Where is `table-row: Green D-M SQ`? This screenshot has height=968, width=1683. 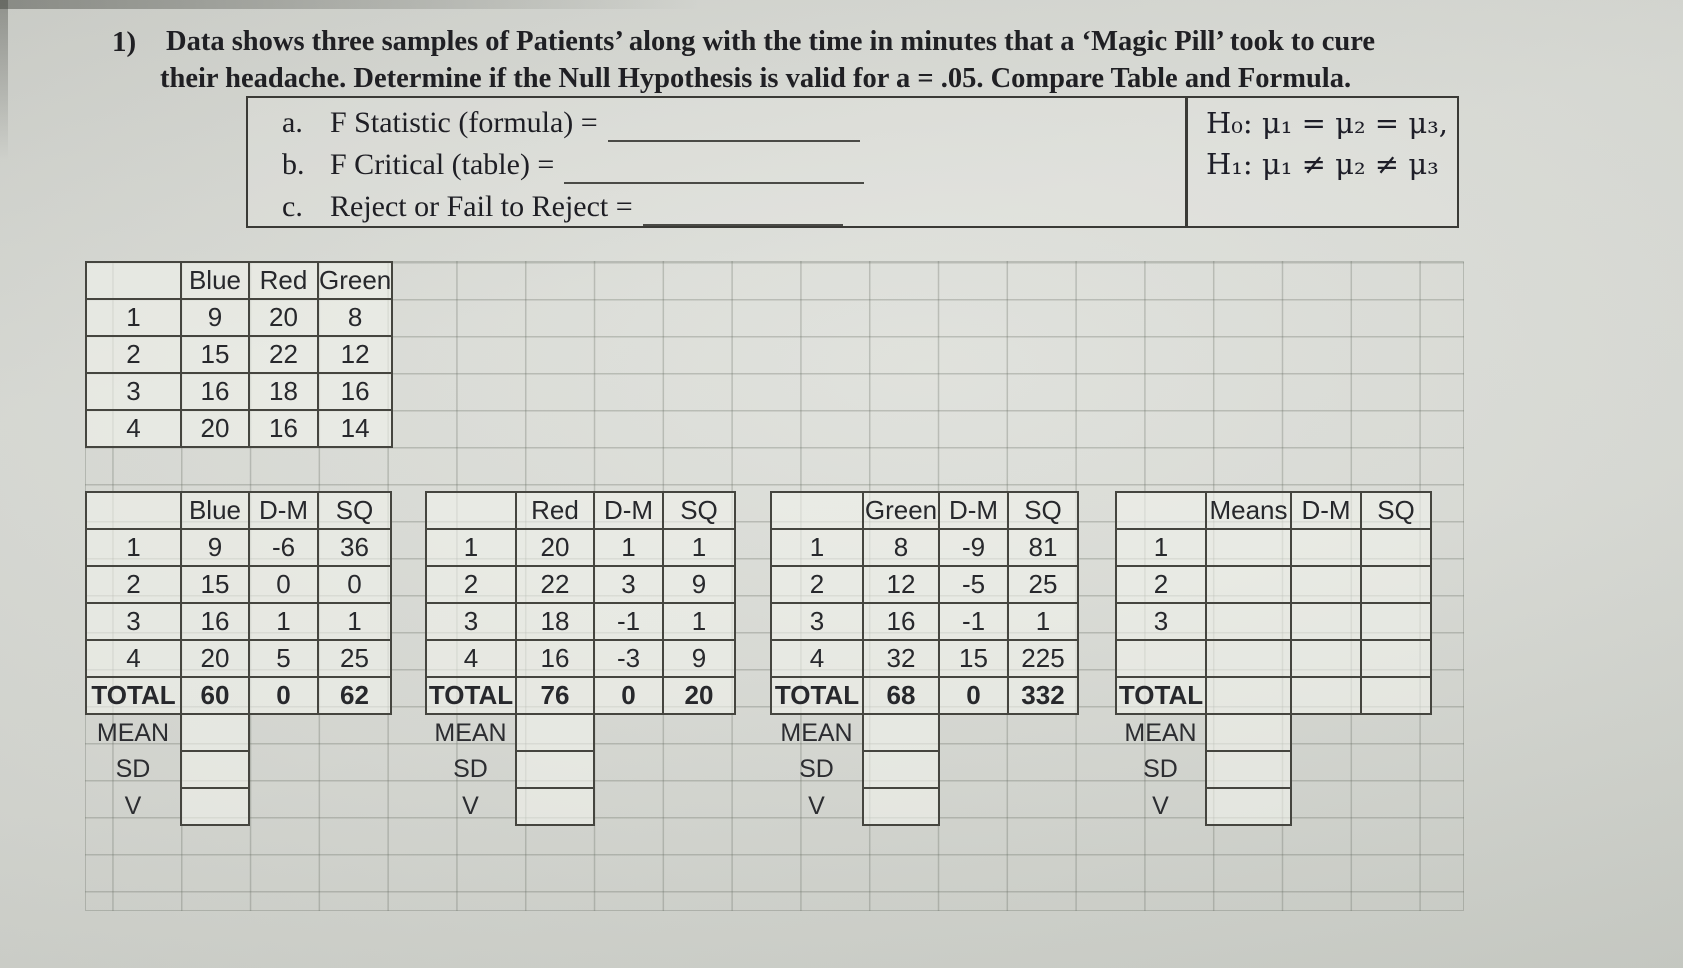 table-row: Green D-M SQ is located at coordinates (924, 510).